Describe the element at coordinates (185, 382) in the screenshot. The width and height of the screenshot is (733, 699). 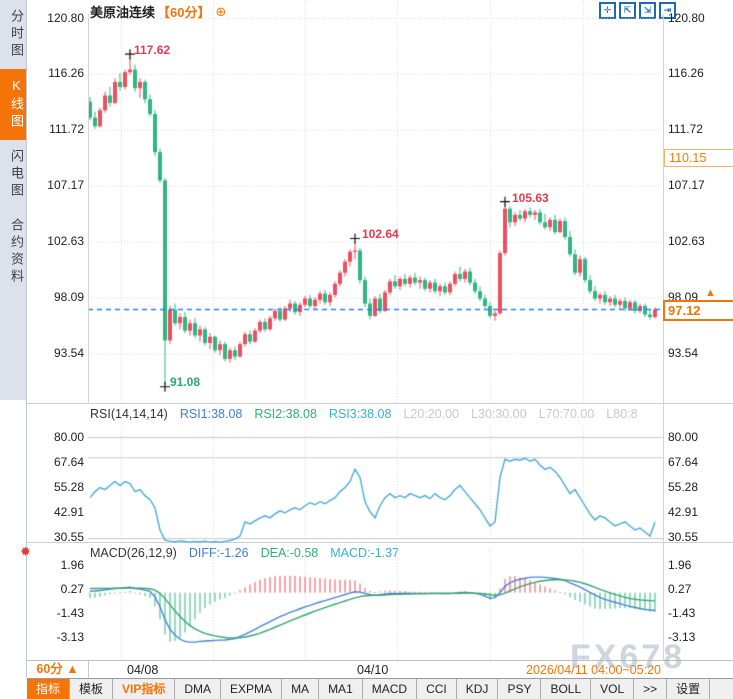
I see `low-price-label: 91.08` at that location.